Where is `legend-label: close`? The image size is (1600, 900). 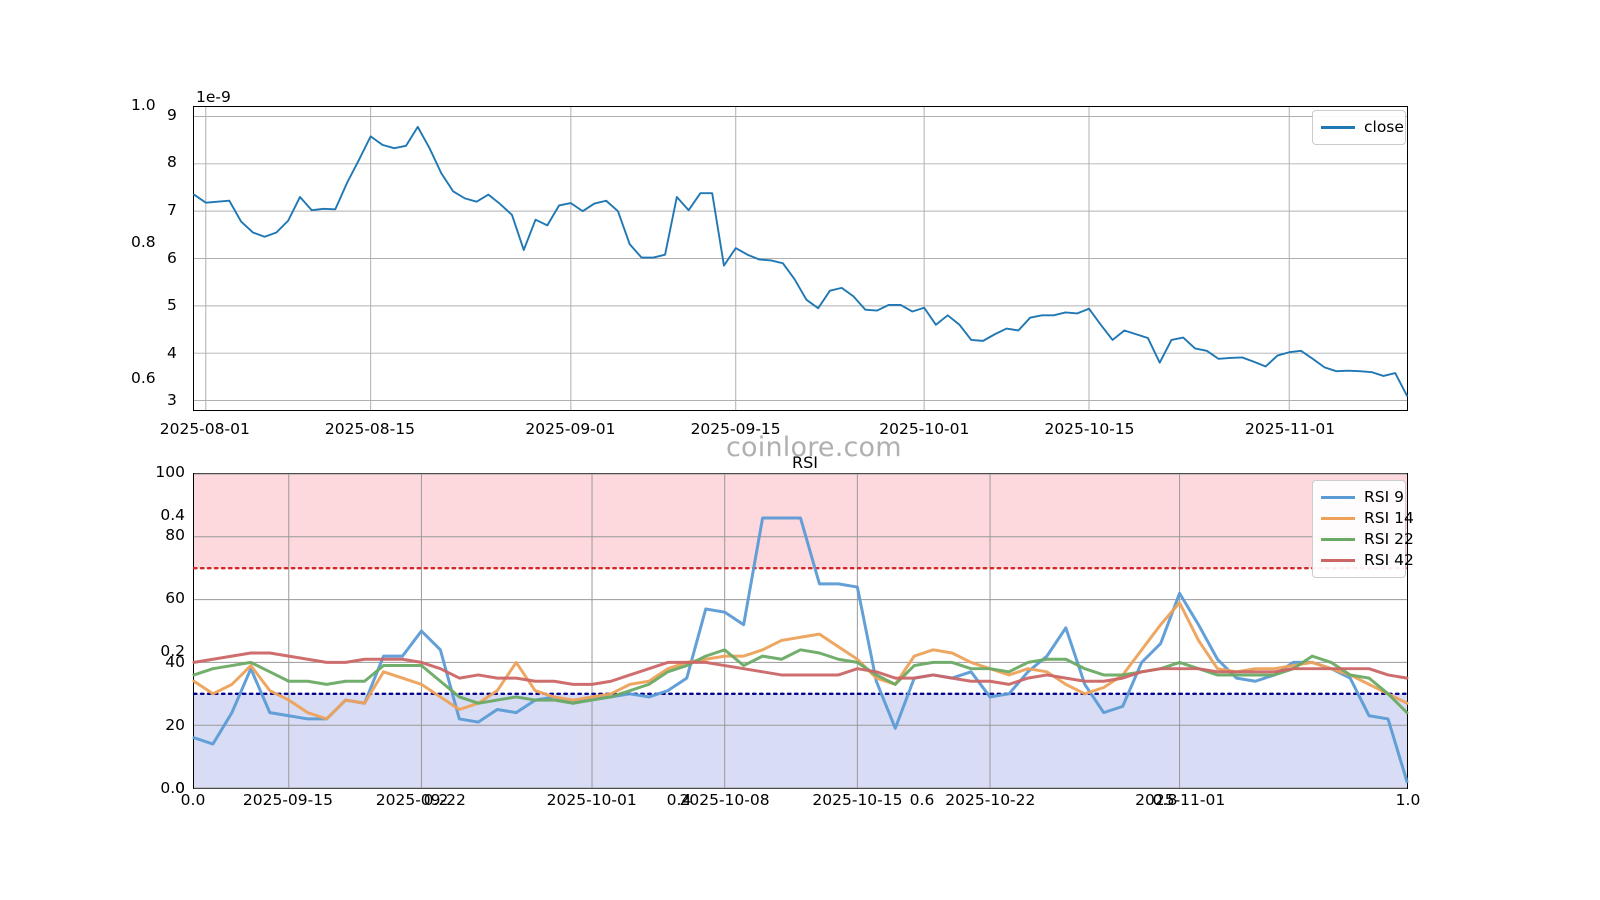 legend-label: close is located at coordinates (1384, 126).